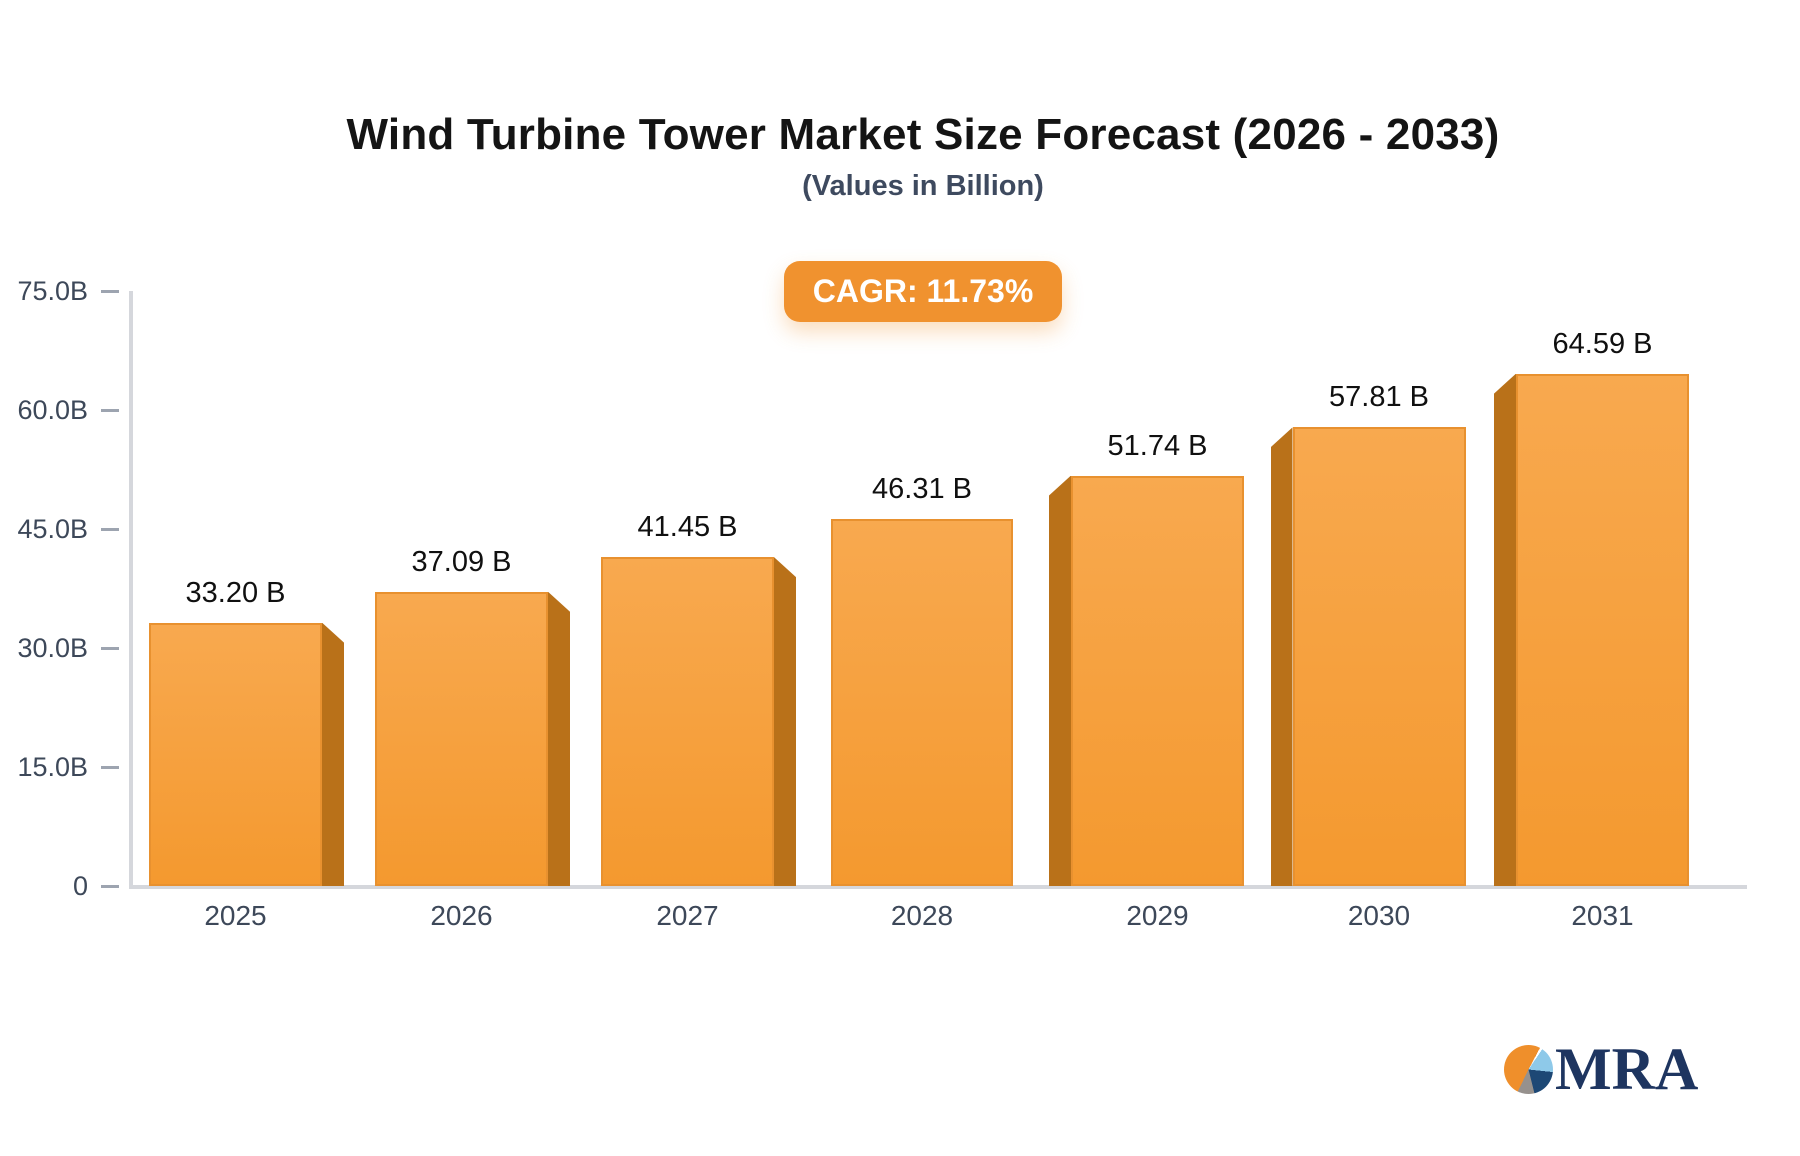 This screenshot has height=1156, width=1800. Describe the element at coordinates (461, 561) in the screenshot. I see `bar-value-label: 37.09 B` at that location.